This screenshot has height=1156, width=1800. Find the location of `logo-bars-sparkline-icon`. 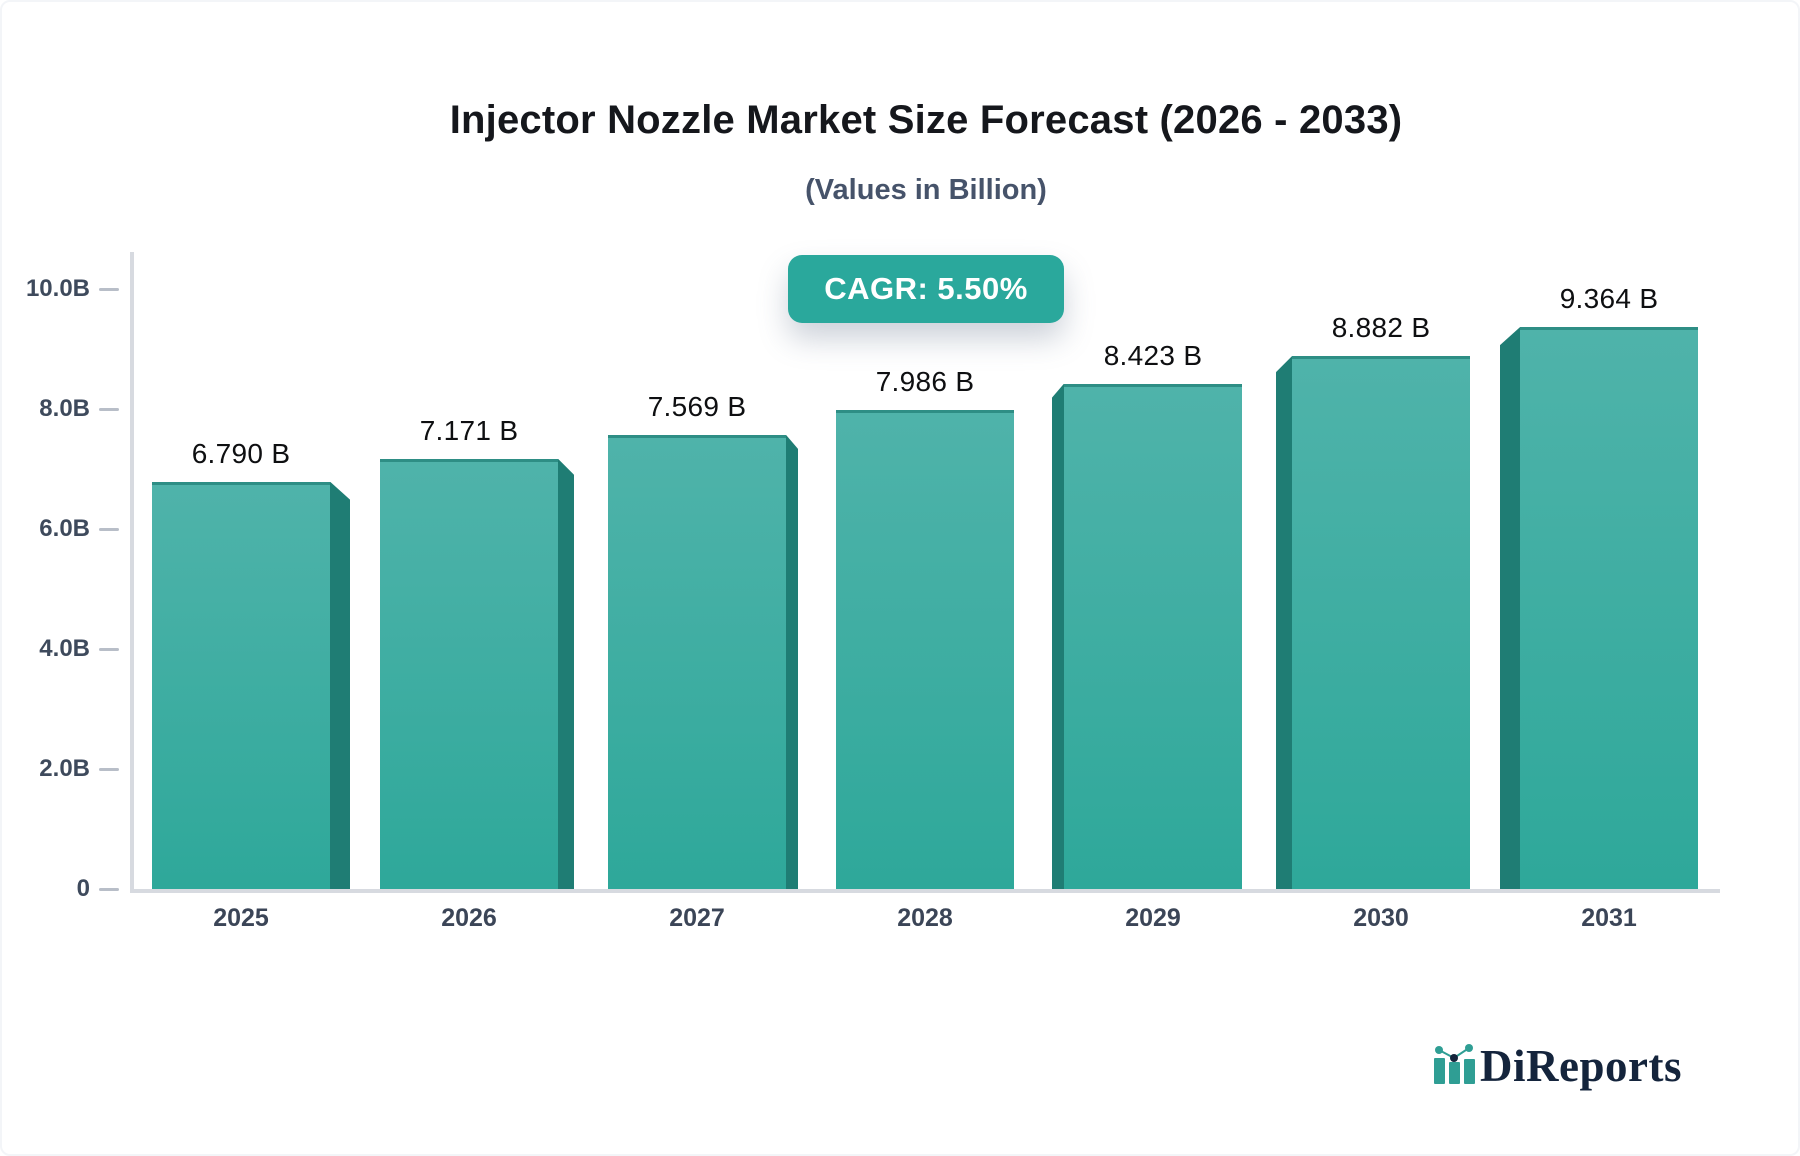

logo-bars-sparkline-icon is located at coordinates (1454, 1064).